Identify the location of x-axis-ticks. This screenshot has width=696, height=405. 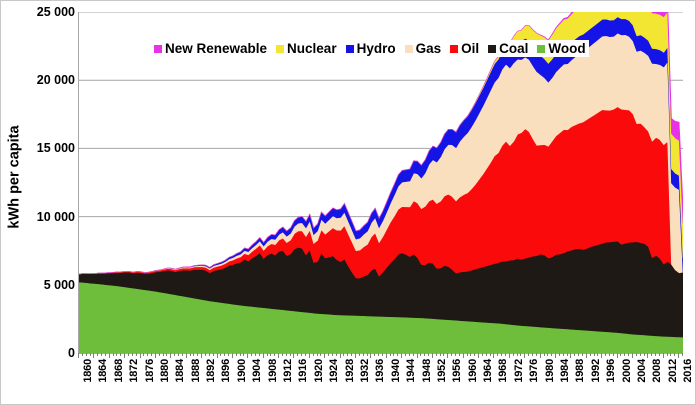
(380, 356).